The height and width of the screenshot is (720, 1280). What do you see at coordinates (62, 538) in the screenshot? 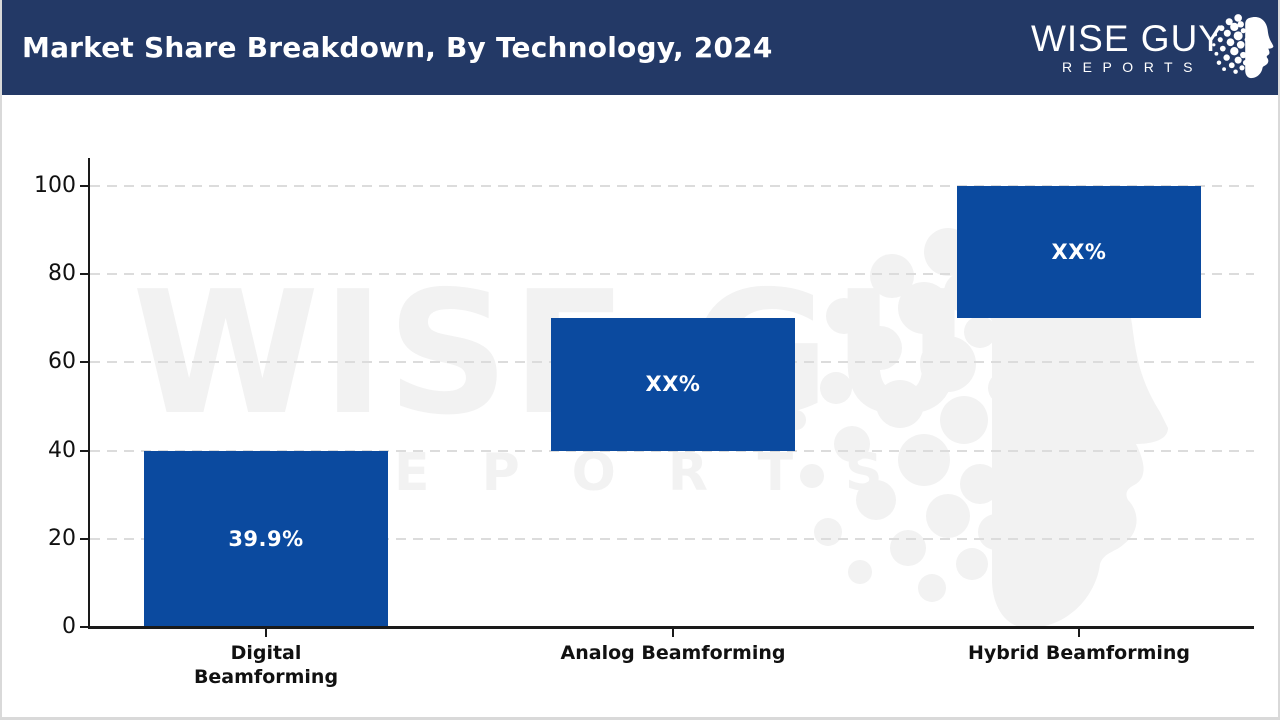
I see `y-tick-label: 20` at bounding box center [62, 538].